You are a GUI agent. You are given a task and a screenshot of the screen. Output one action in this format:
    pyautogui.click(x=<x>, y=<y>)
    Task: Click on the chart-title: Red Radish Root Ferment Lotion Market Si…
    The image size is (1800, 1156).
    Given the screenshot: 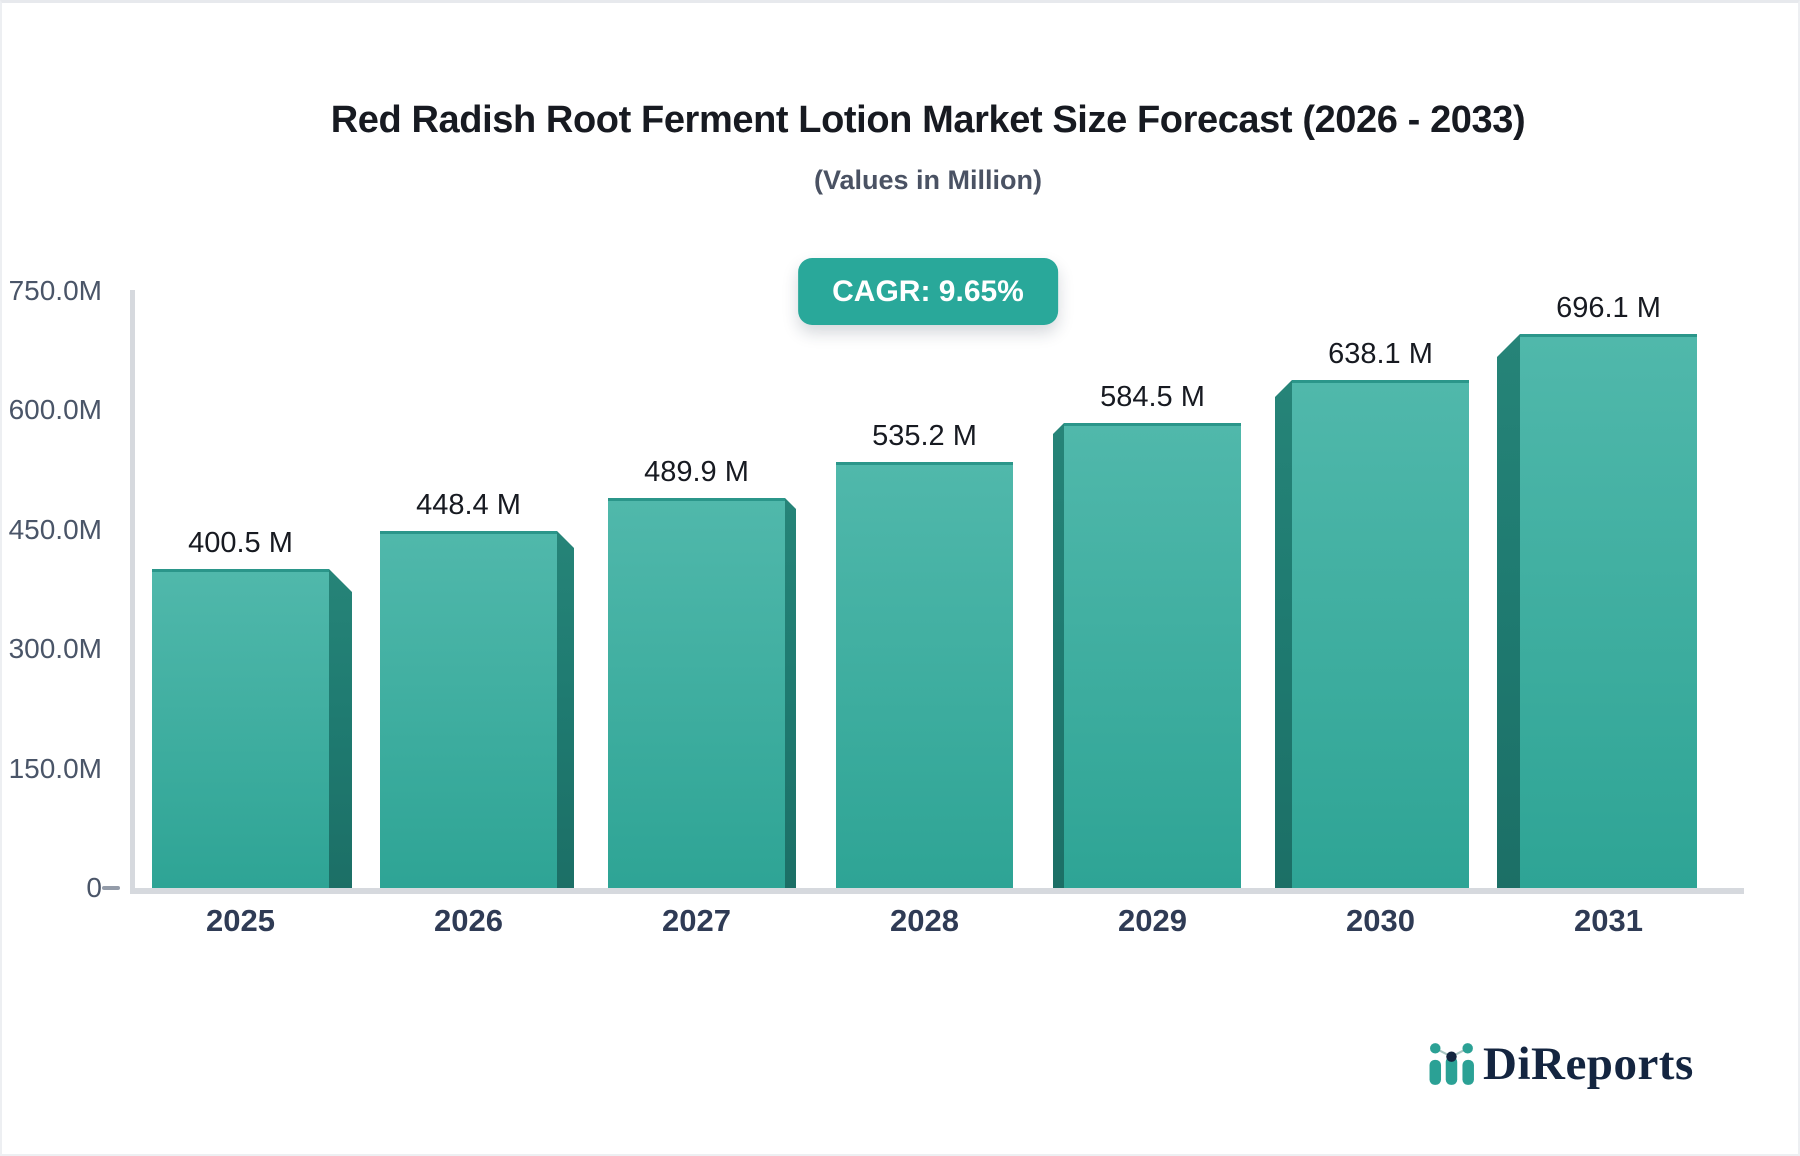 What is the action you would take?
    pyautogui.click(x=928, y=120)
    